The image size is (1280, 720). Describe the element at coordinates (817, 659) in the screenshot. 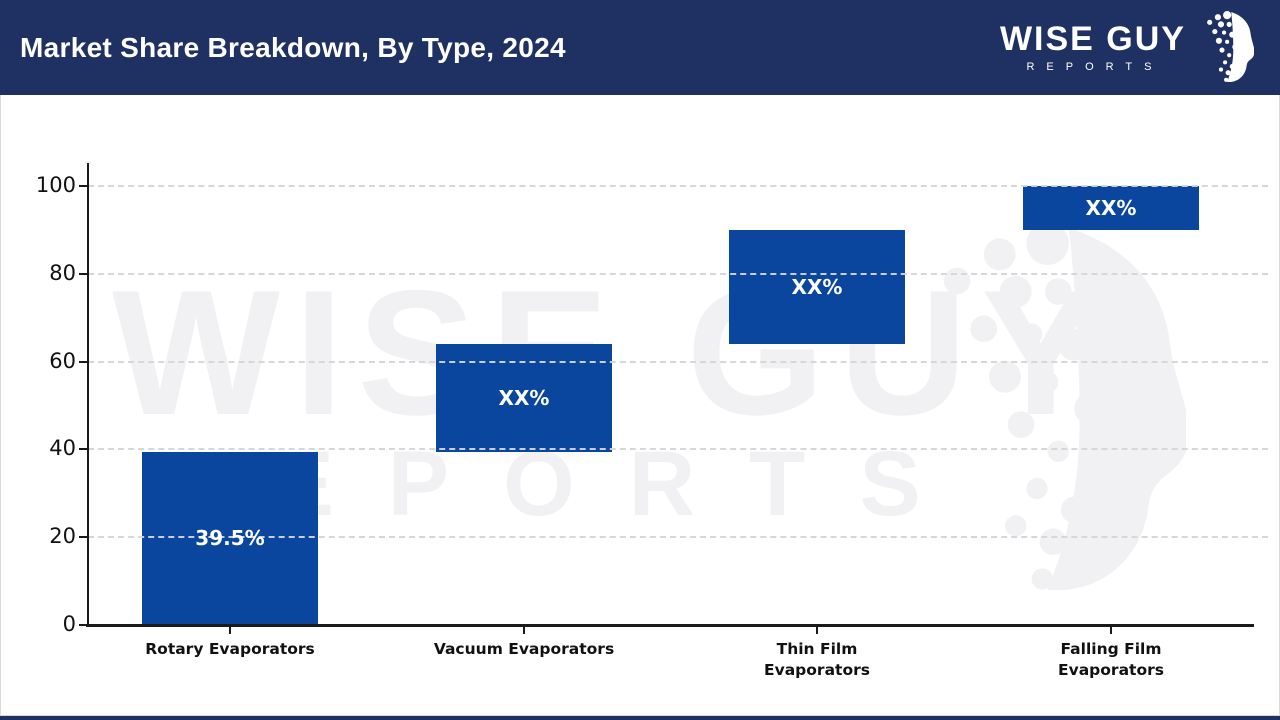

I see `x-category-label: Thin Film Evaporators` at that location.